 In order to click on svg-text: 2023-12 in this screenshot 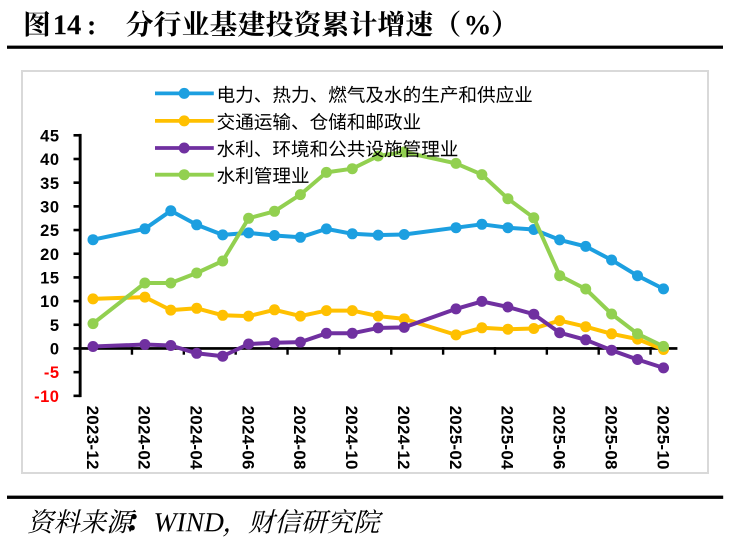, I will do `click(92, 438)`.